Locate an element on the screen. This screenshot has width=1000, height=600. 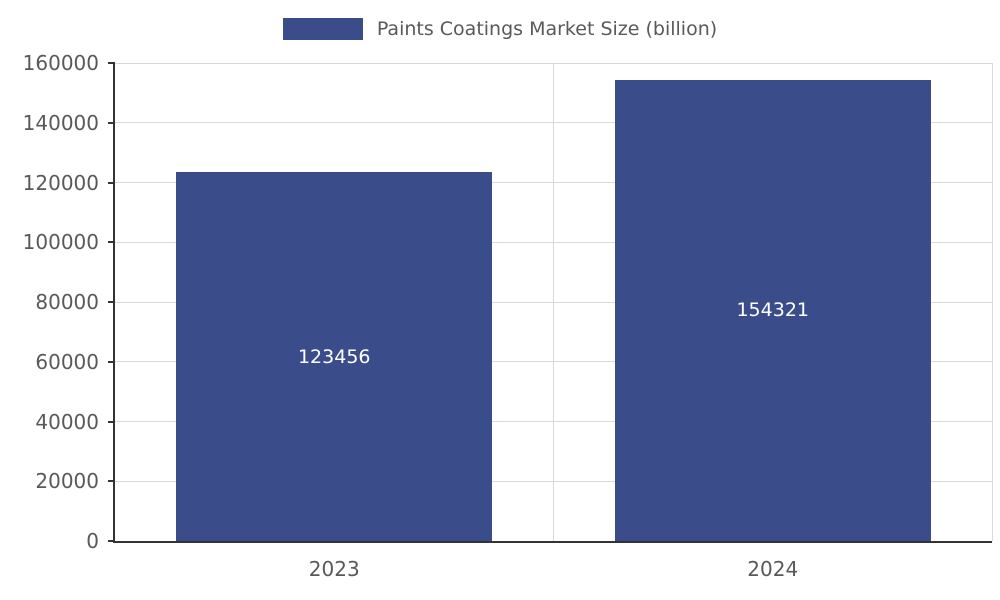
y-tick-label: 80000 is located at coordinates (67, 302).